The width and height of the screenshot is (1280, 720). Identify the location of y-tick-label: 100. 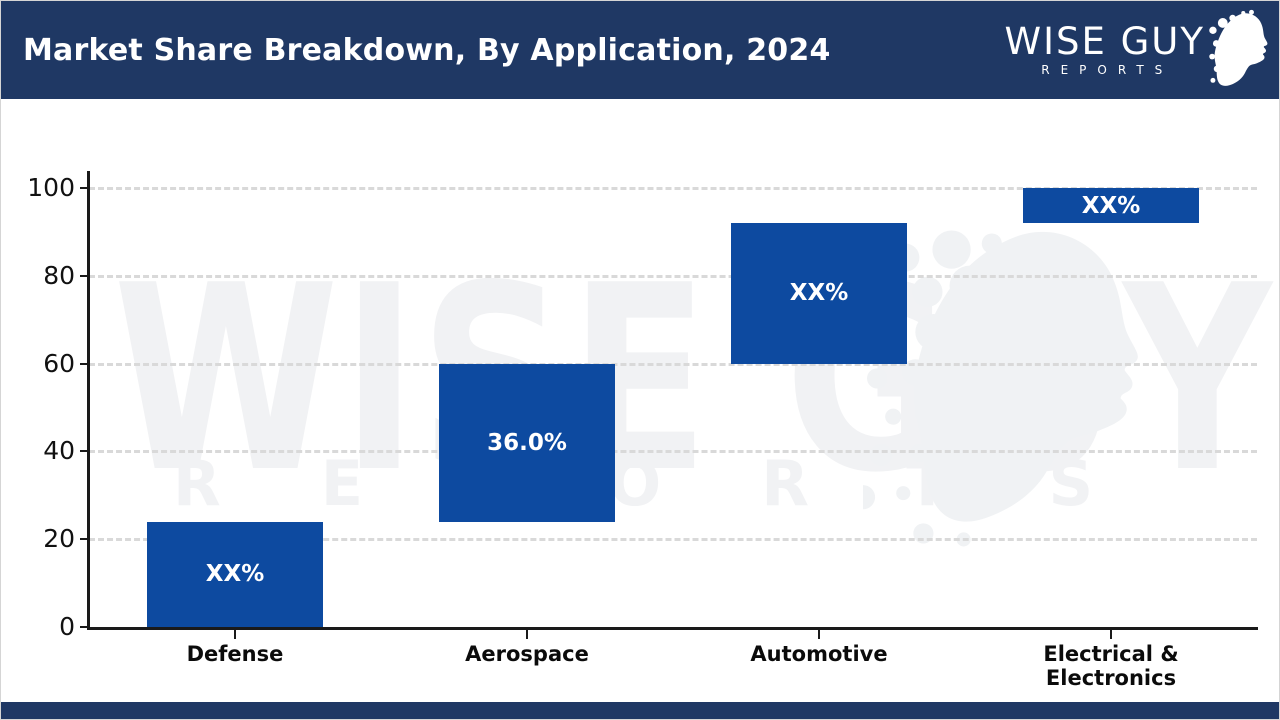
(51, 187).